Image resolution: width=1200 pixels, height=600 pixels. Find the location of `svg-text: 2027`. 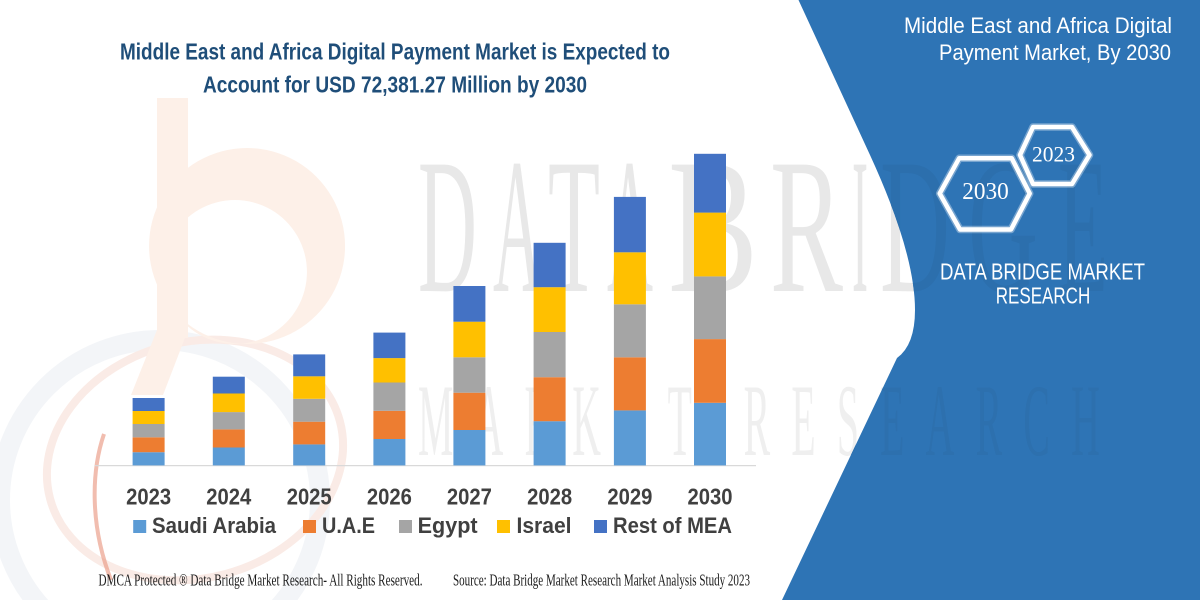

svg-text: 2027 is located at coordinates (469, 497).